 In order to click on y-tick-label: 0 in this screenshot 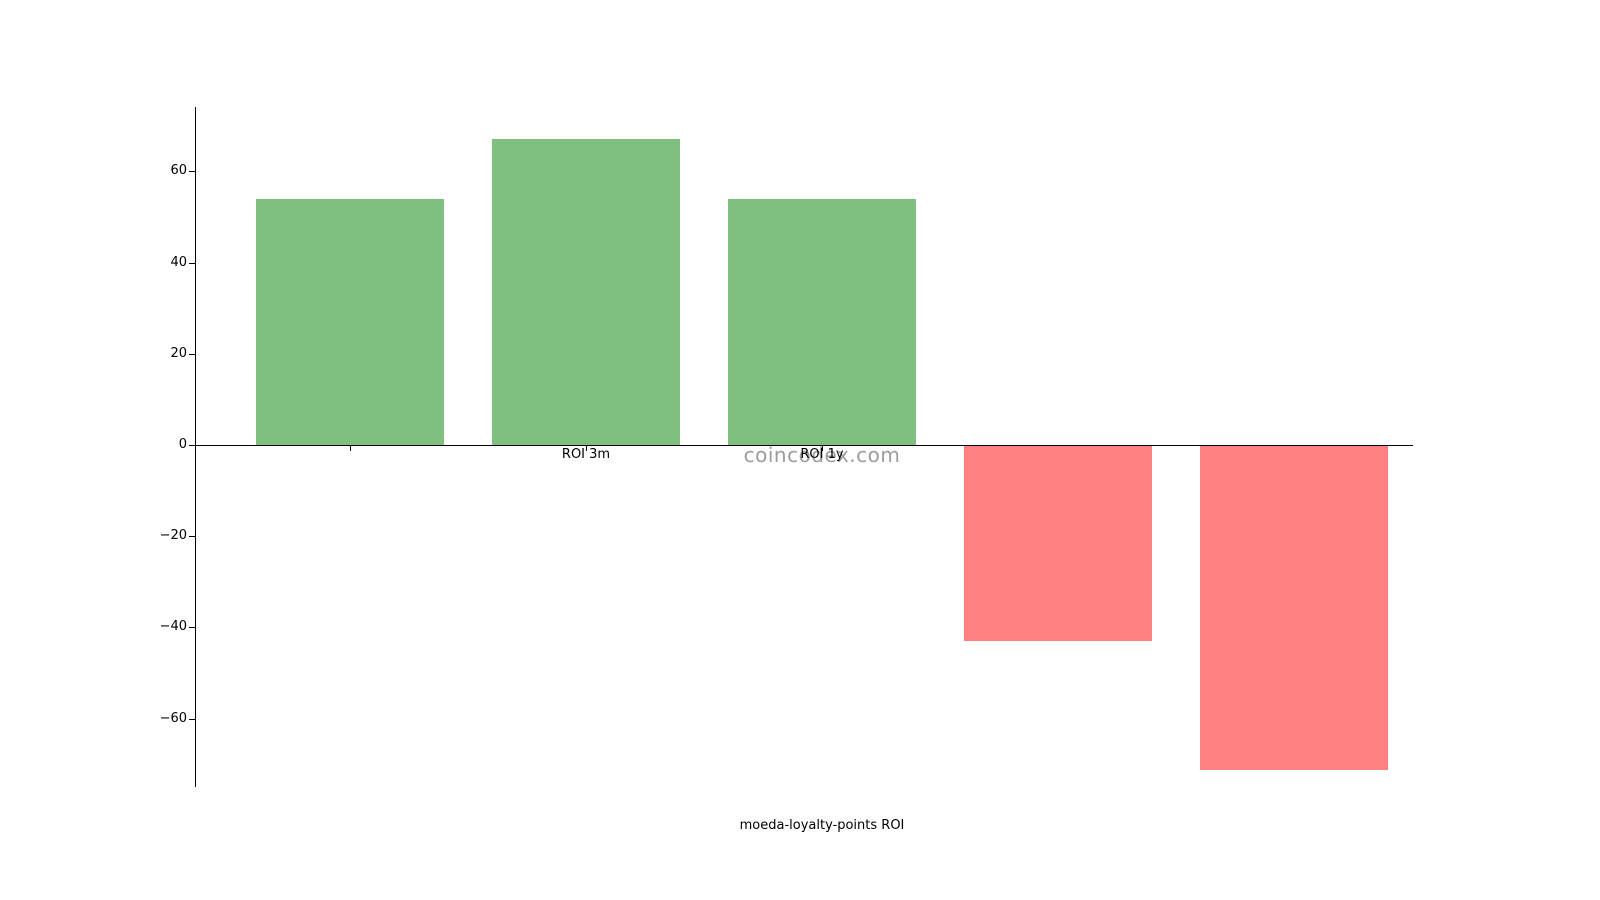, I will do `click(182, 444)`.